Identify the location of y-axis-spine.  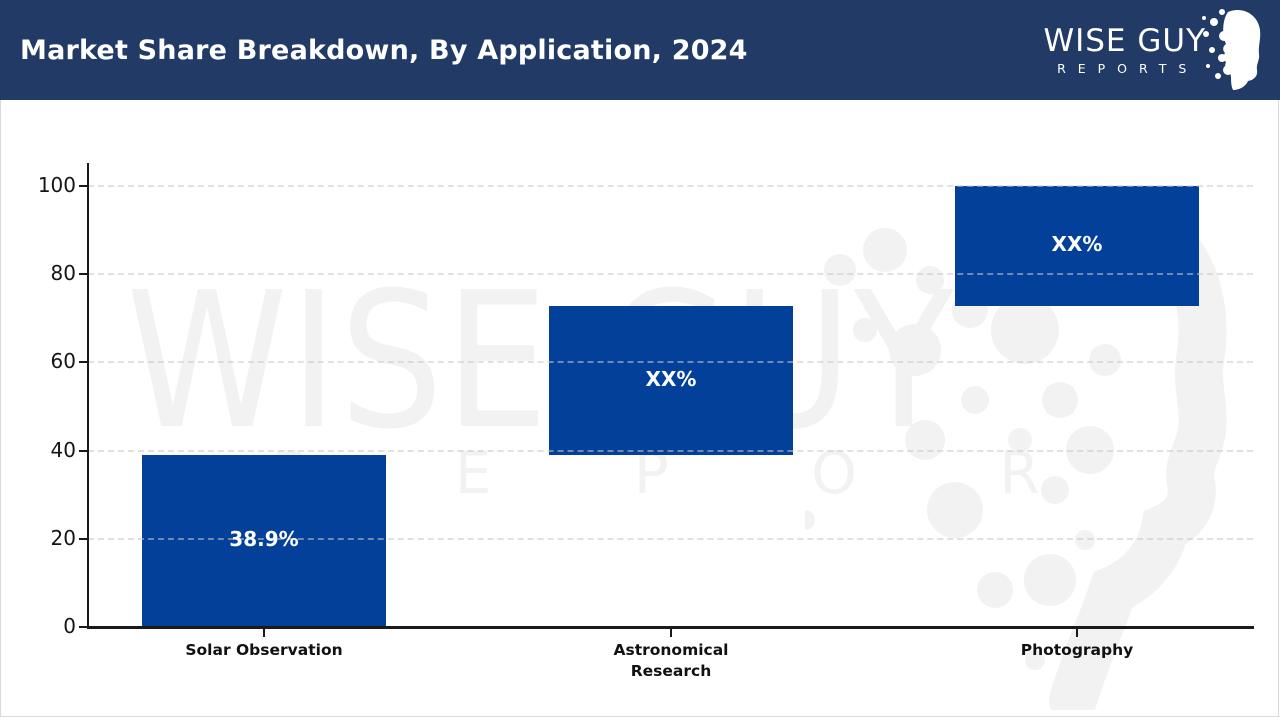
(88, 396).